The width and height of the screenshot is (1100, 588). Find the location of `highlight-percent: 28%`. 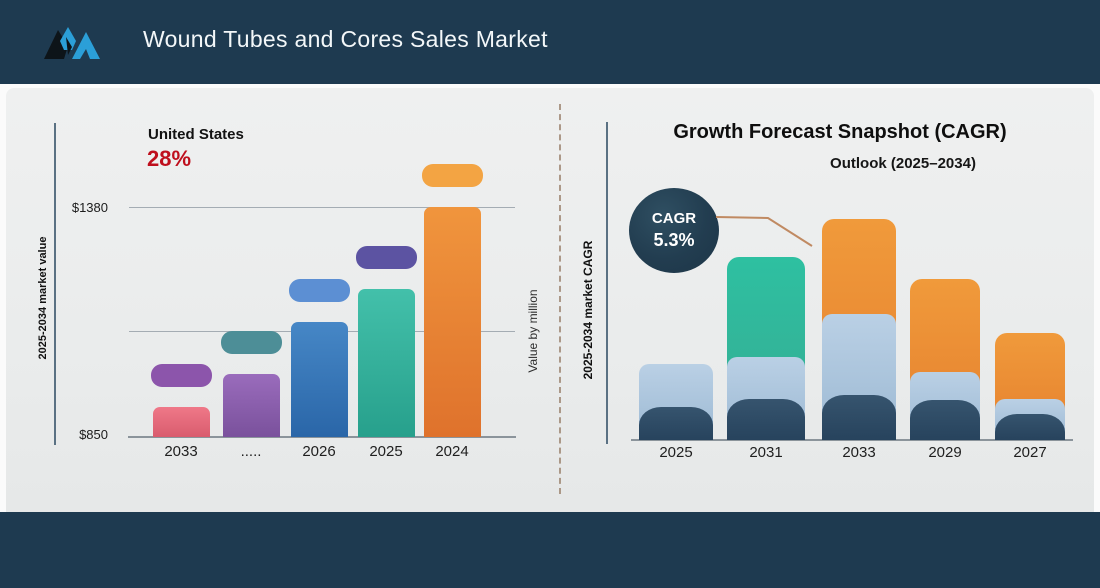

highlight-percent: 28% is located at coordinates (169, 158).